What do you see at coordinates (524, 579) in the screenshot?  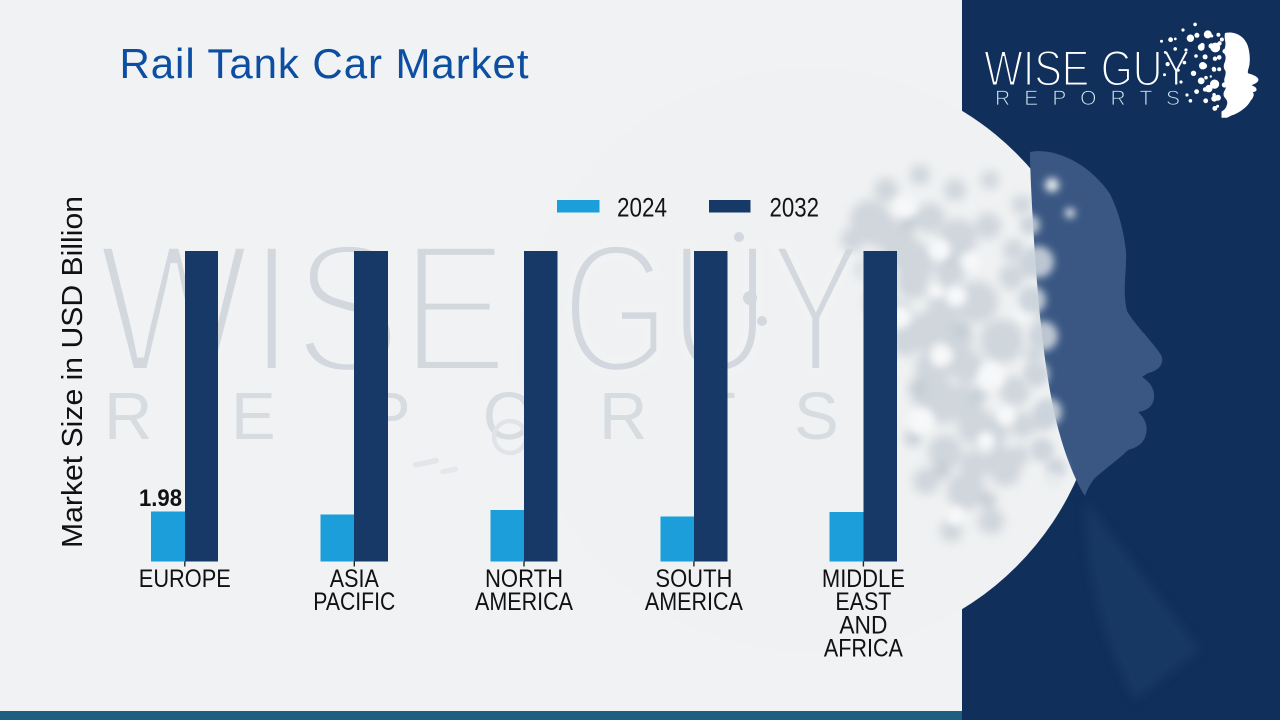 I see `svg-text: NORTH` at bounding box center [524, 579].